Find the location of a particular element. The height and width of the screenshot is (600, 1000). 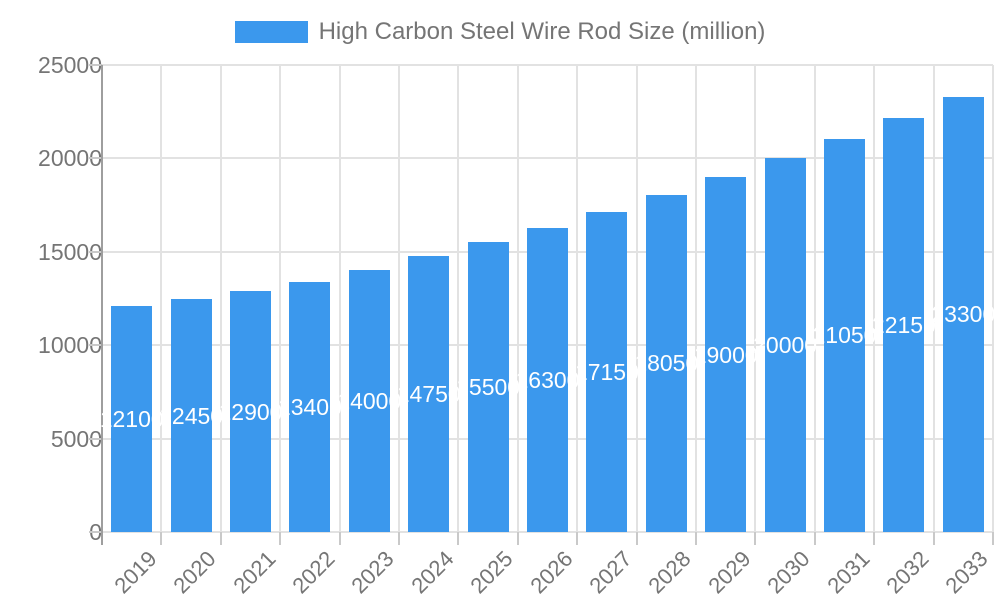

bar-value-label: 23300 is located at coordinates (963, 314).